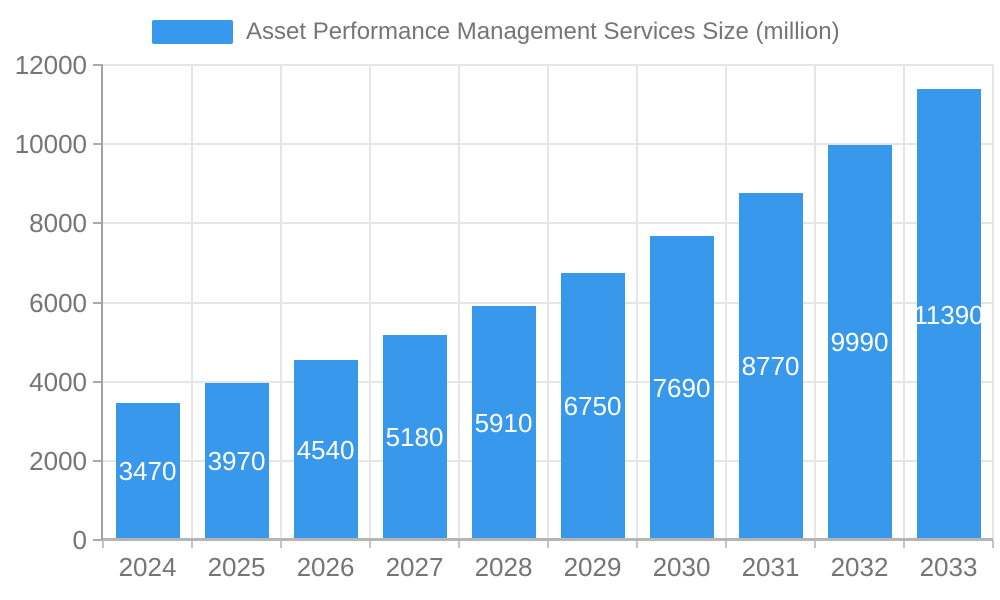  I want to click on x-axis-label: 2029, so click(592, 567).